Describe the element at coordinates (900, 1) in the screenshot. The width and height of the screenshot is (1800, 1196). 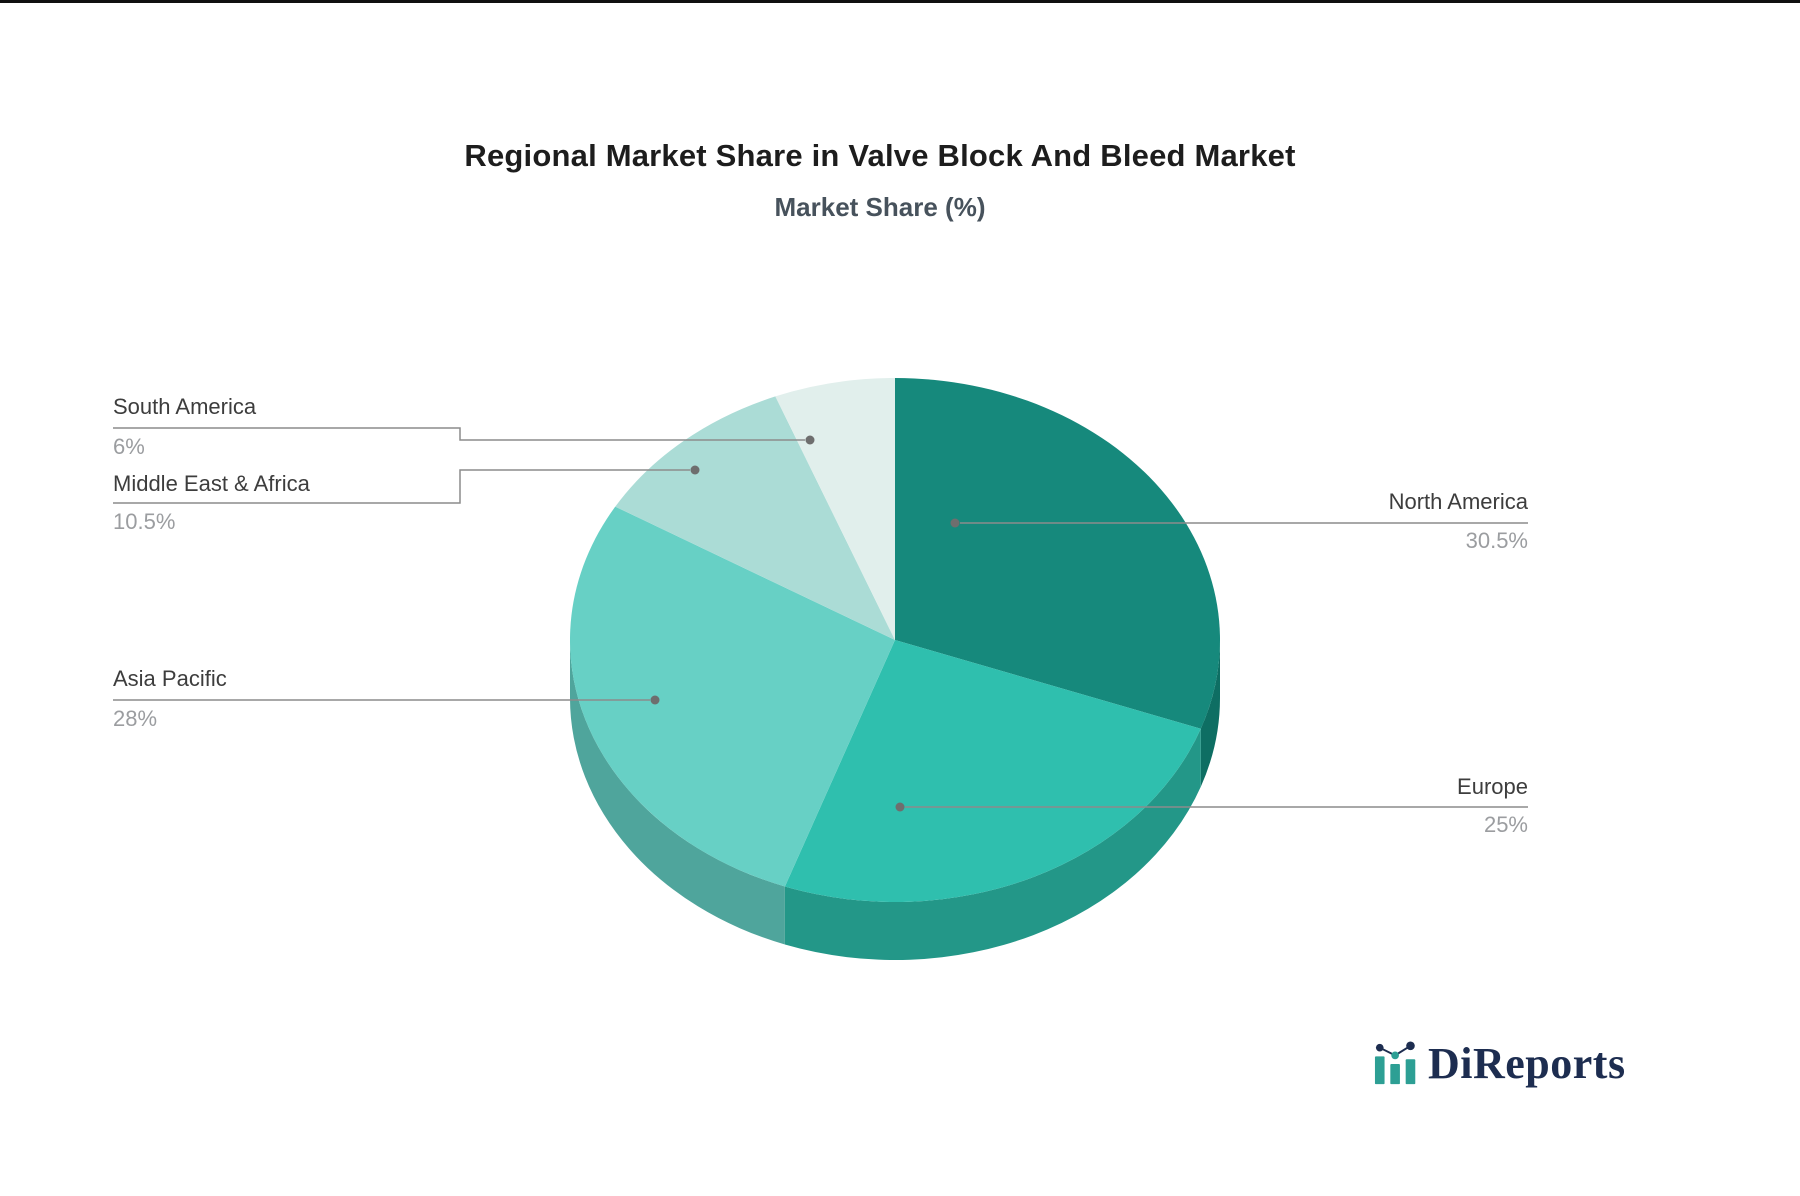
I see `top-border` at that location.